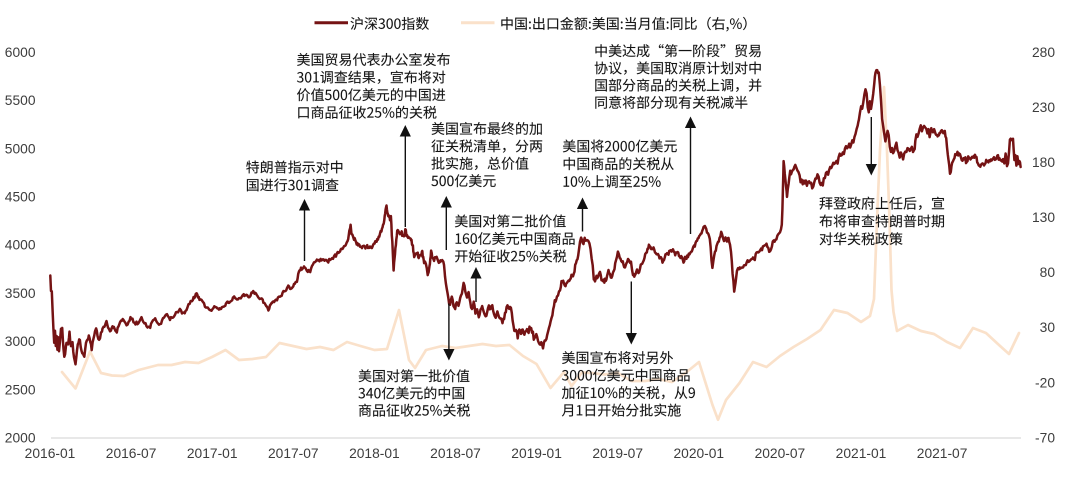  I want to click on svg-text: 2018-01, so click(374, 453).